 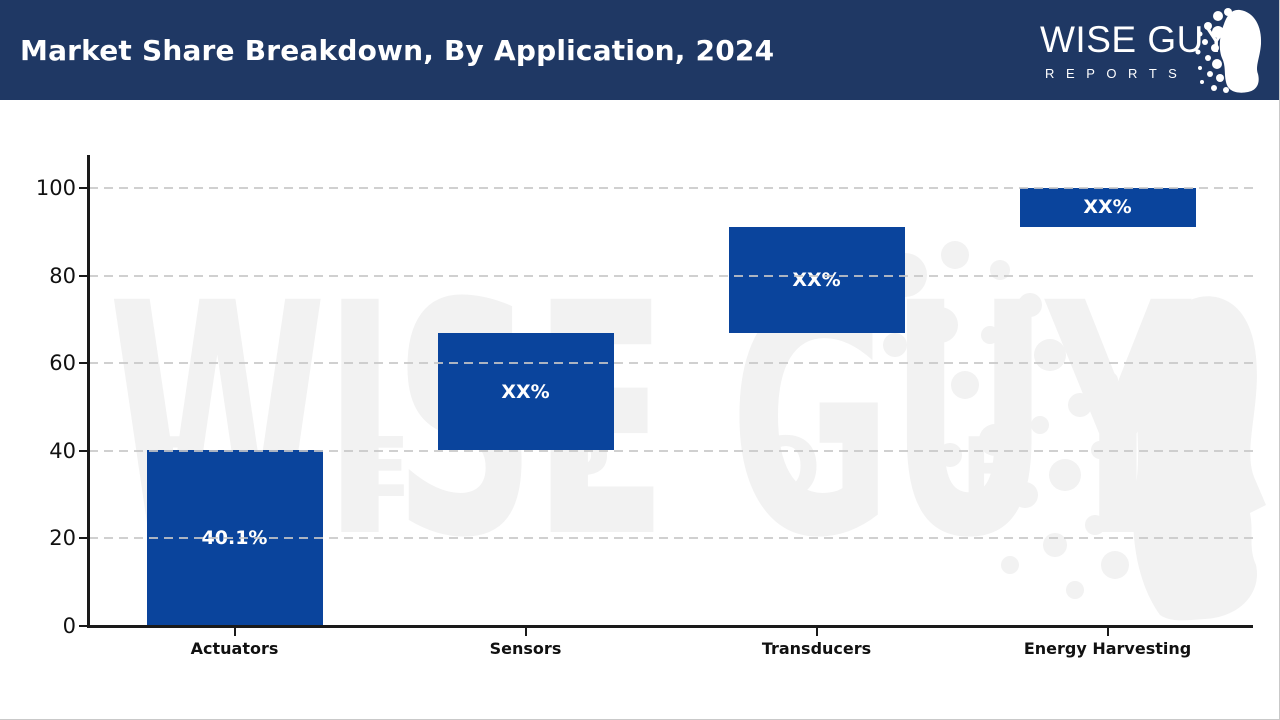 What do you see at coordinates (62, 363) in the screenshot?
I see `y-tick-label-60: 60` at bounding box center [62, 363].